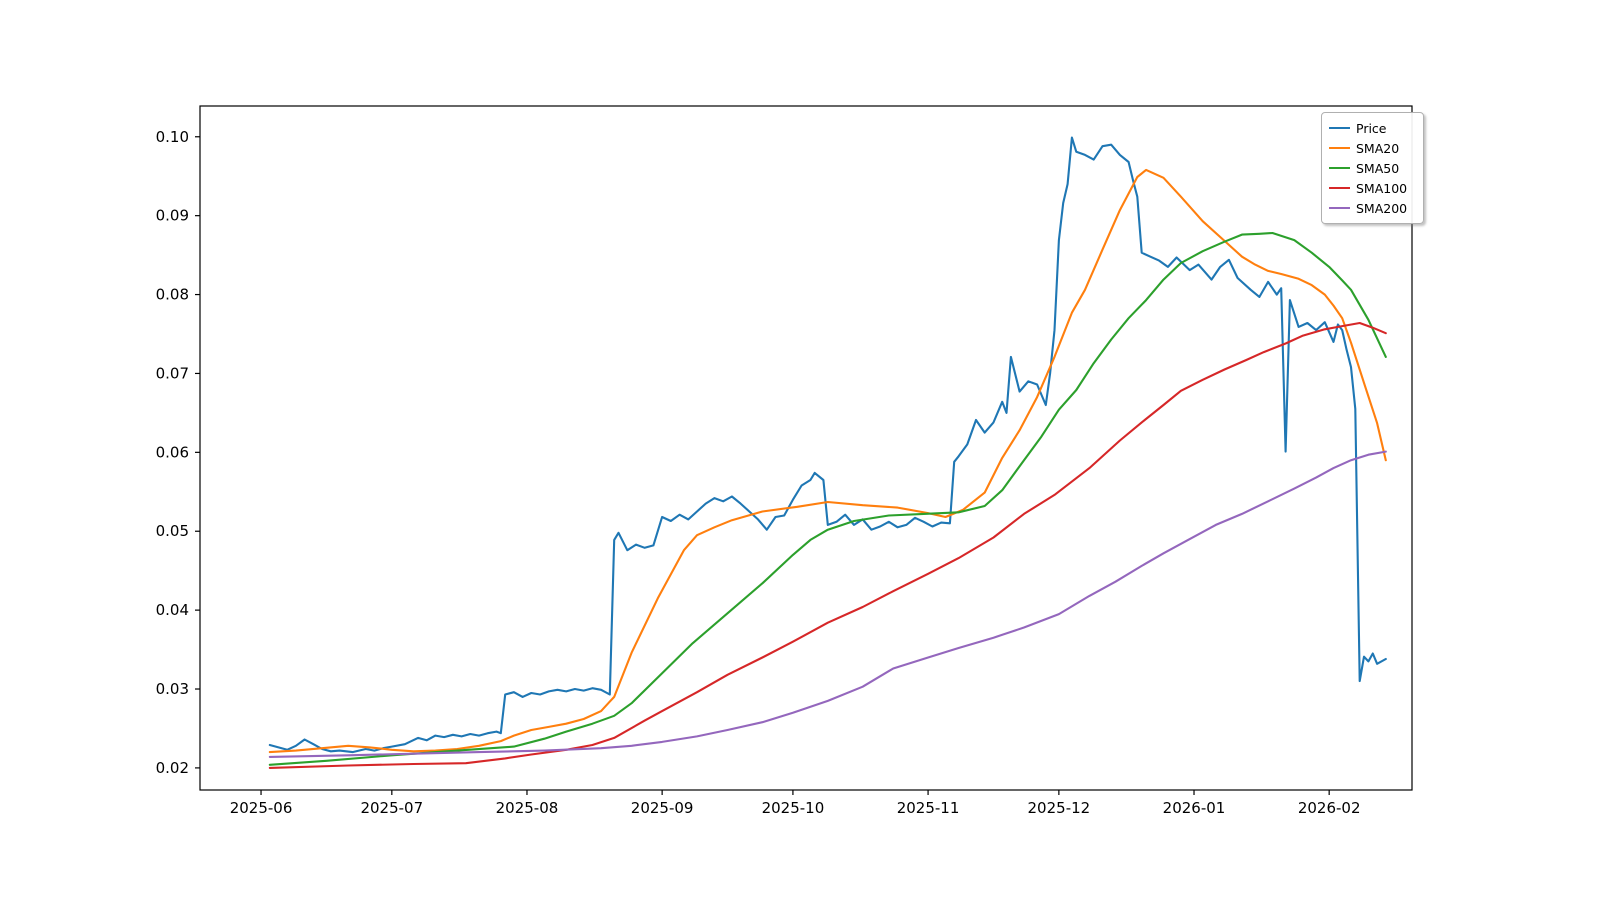  Describe the element at coordinates (527, 808) in the screenshot. I see `x-tick-label: 2025-08` at that location.